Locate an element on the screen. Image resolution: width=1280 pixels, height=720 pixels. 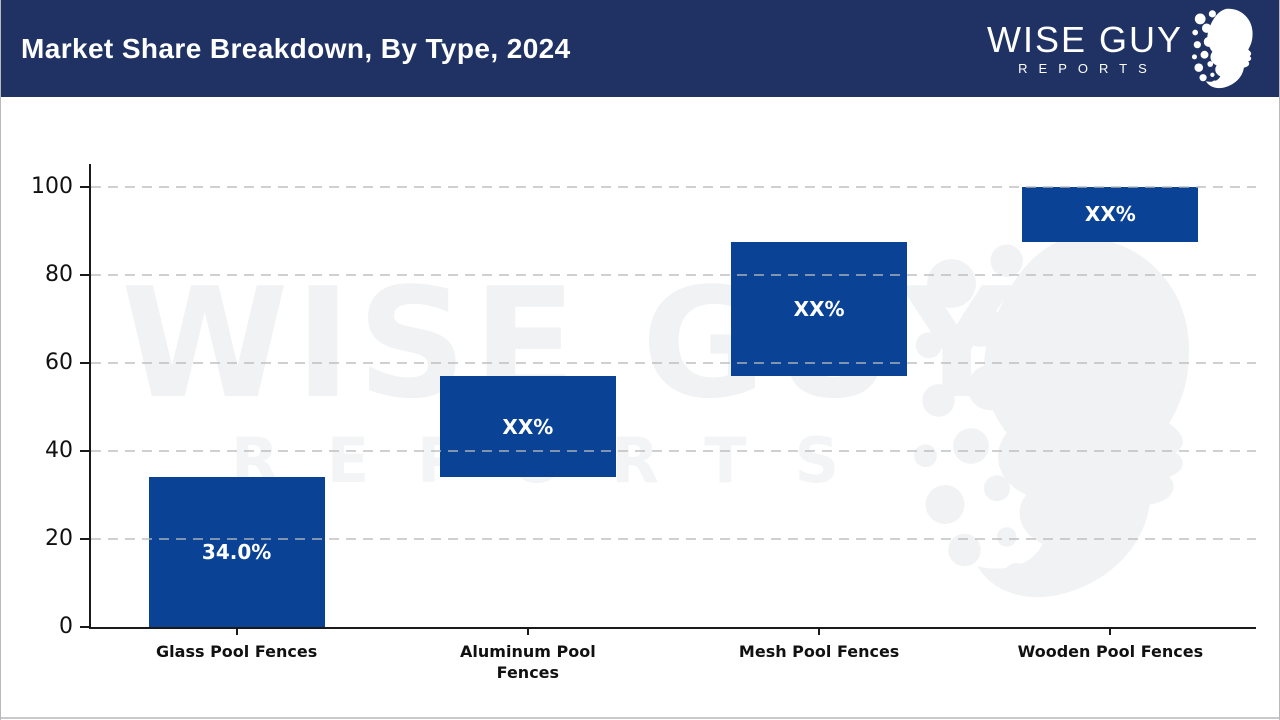
brand-subname: REPORTS is located at coordinates (1088, 68).